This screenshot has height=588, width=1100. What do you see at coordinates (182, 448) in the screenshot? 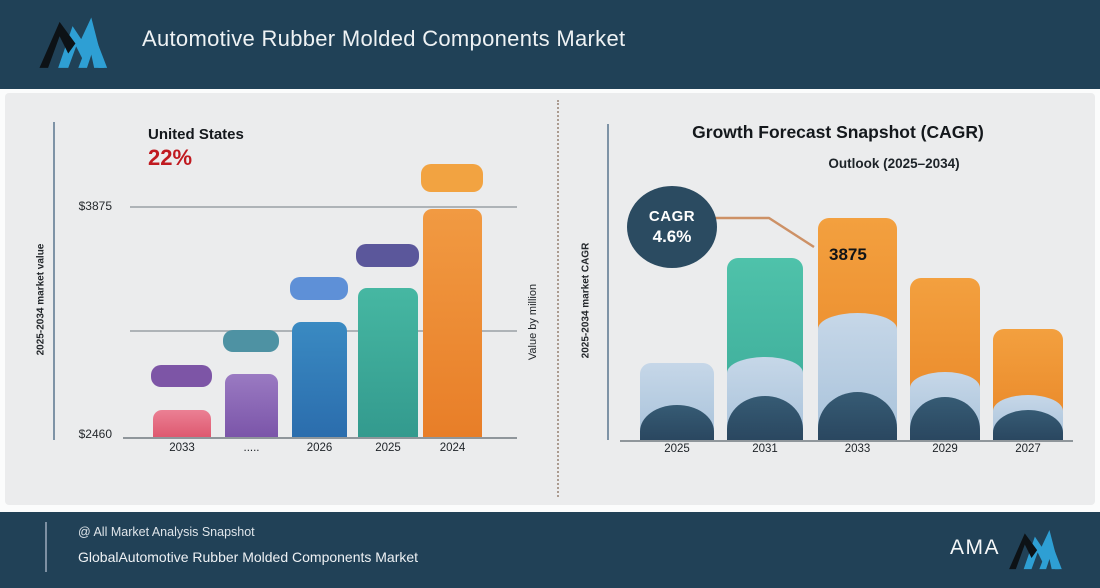
I see `left-chart-x-tick-label: 2033` at bounding box center [182, 448].